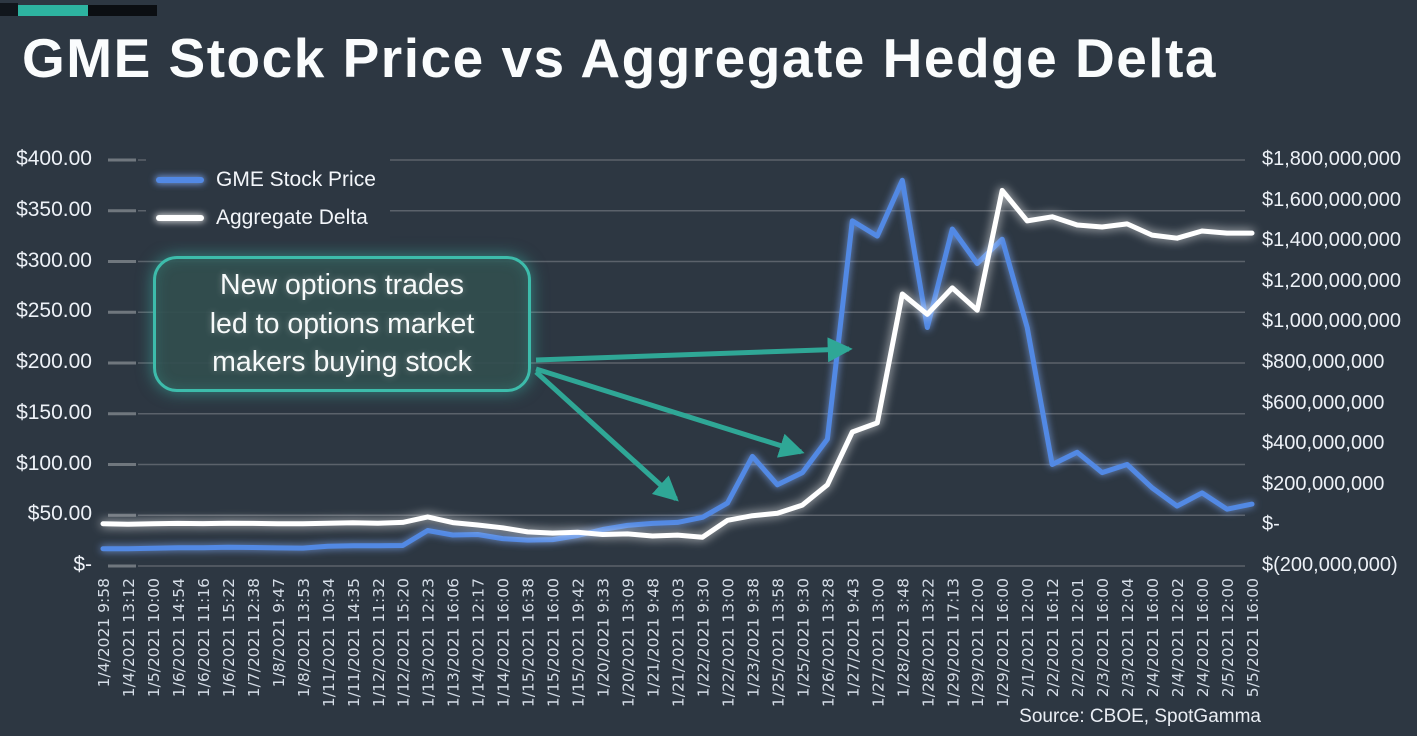 This screenshot has height=736, width=1417. I want to click on x-axis-tick-label: 1/12/2021 11:32, so click(379, 642).